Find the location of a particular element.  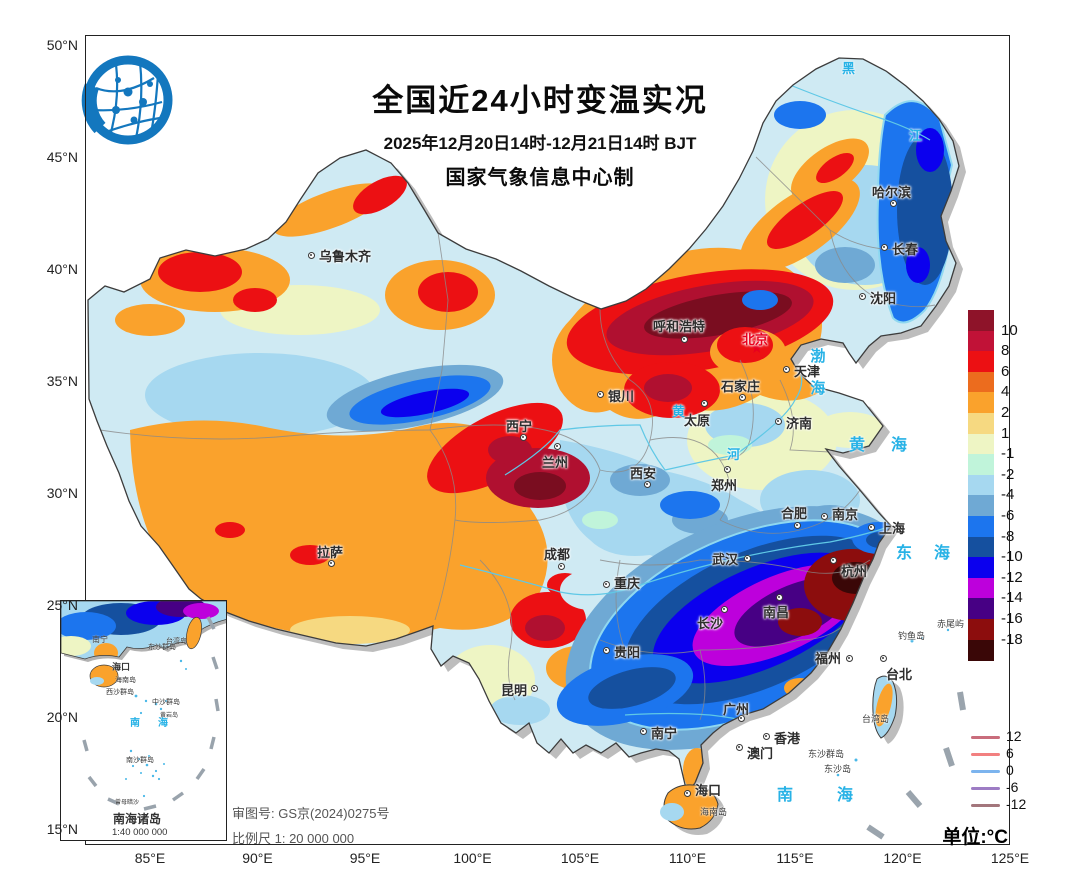

lat-label: 30°N is located at coordinates (62, 493).